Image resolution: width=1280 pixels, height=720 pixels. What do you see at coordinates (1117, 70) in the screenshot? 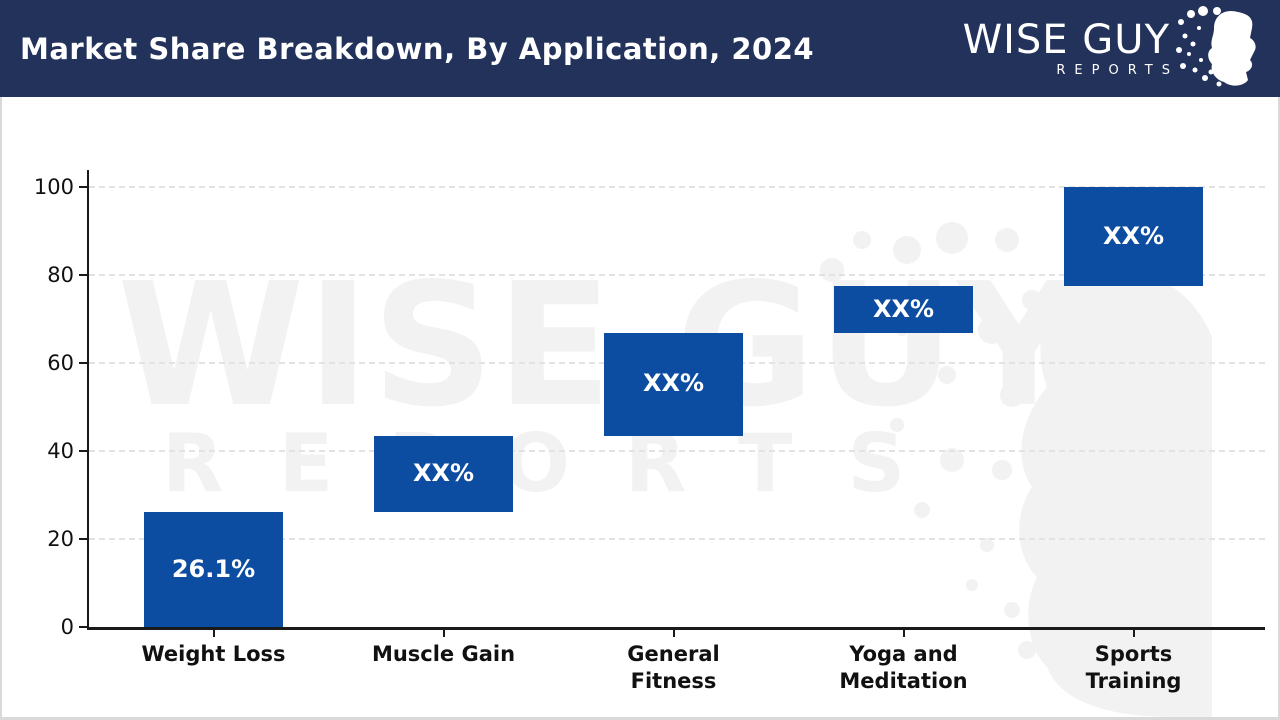
I see `logo-reports-text: REPORTS` at bounding box center [1117, 70].